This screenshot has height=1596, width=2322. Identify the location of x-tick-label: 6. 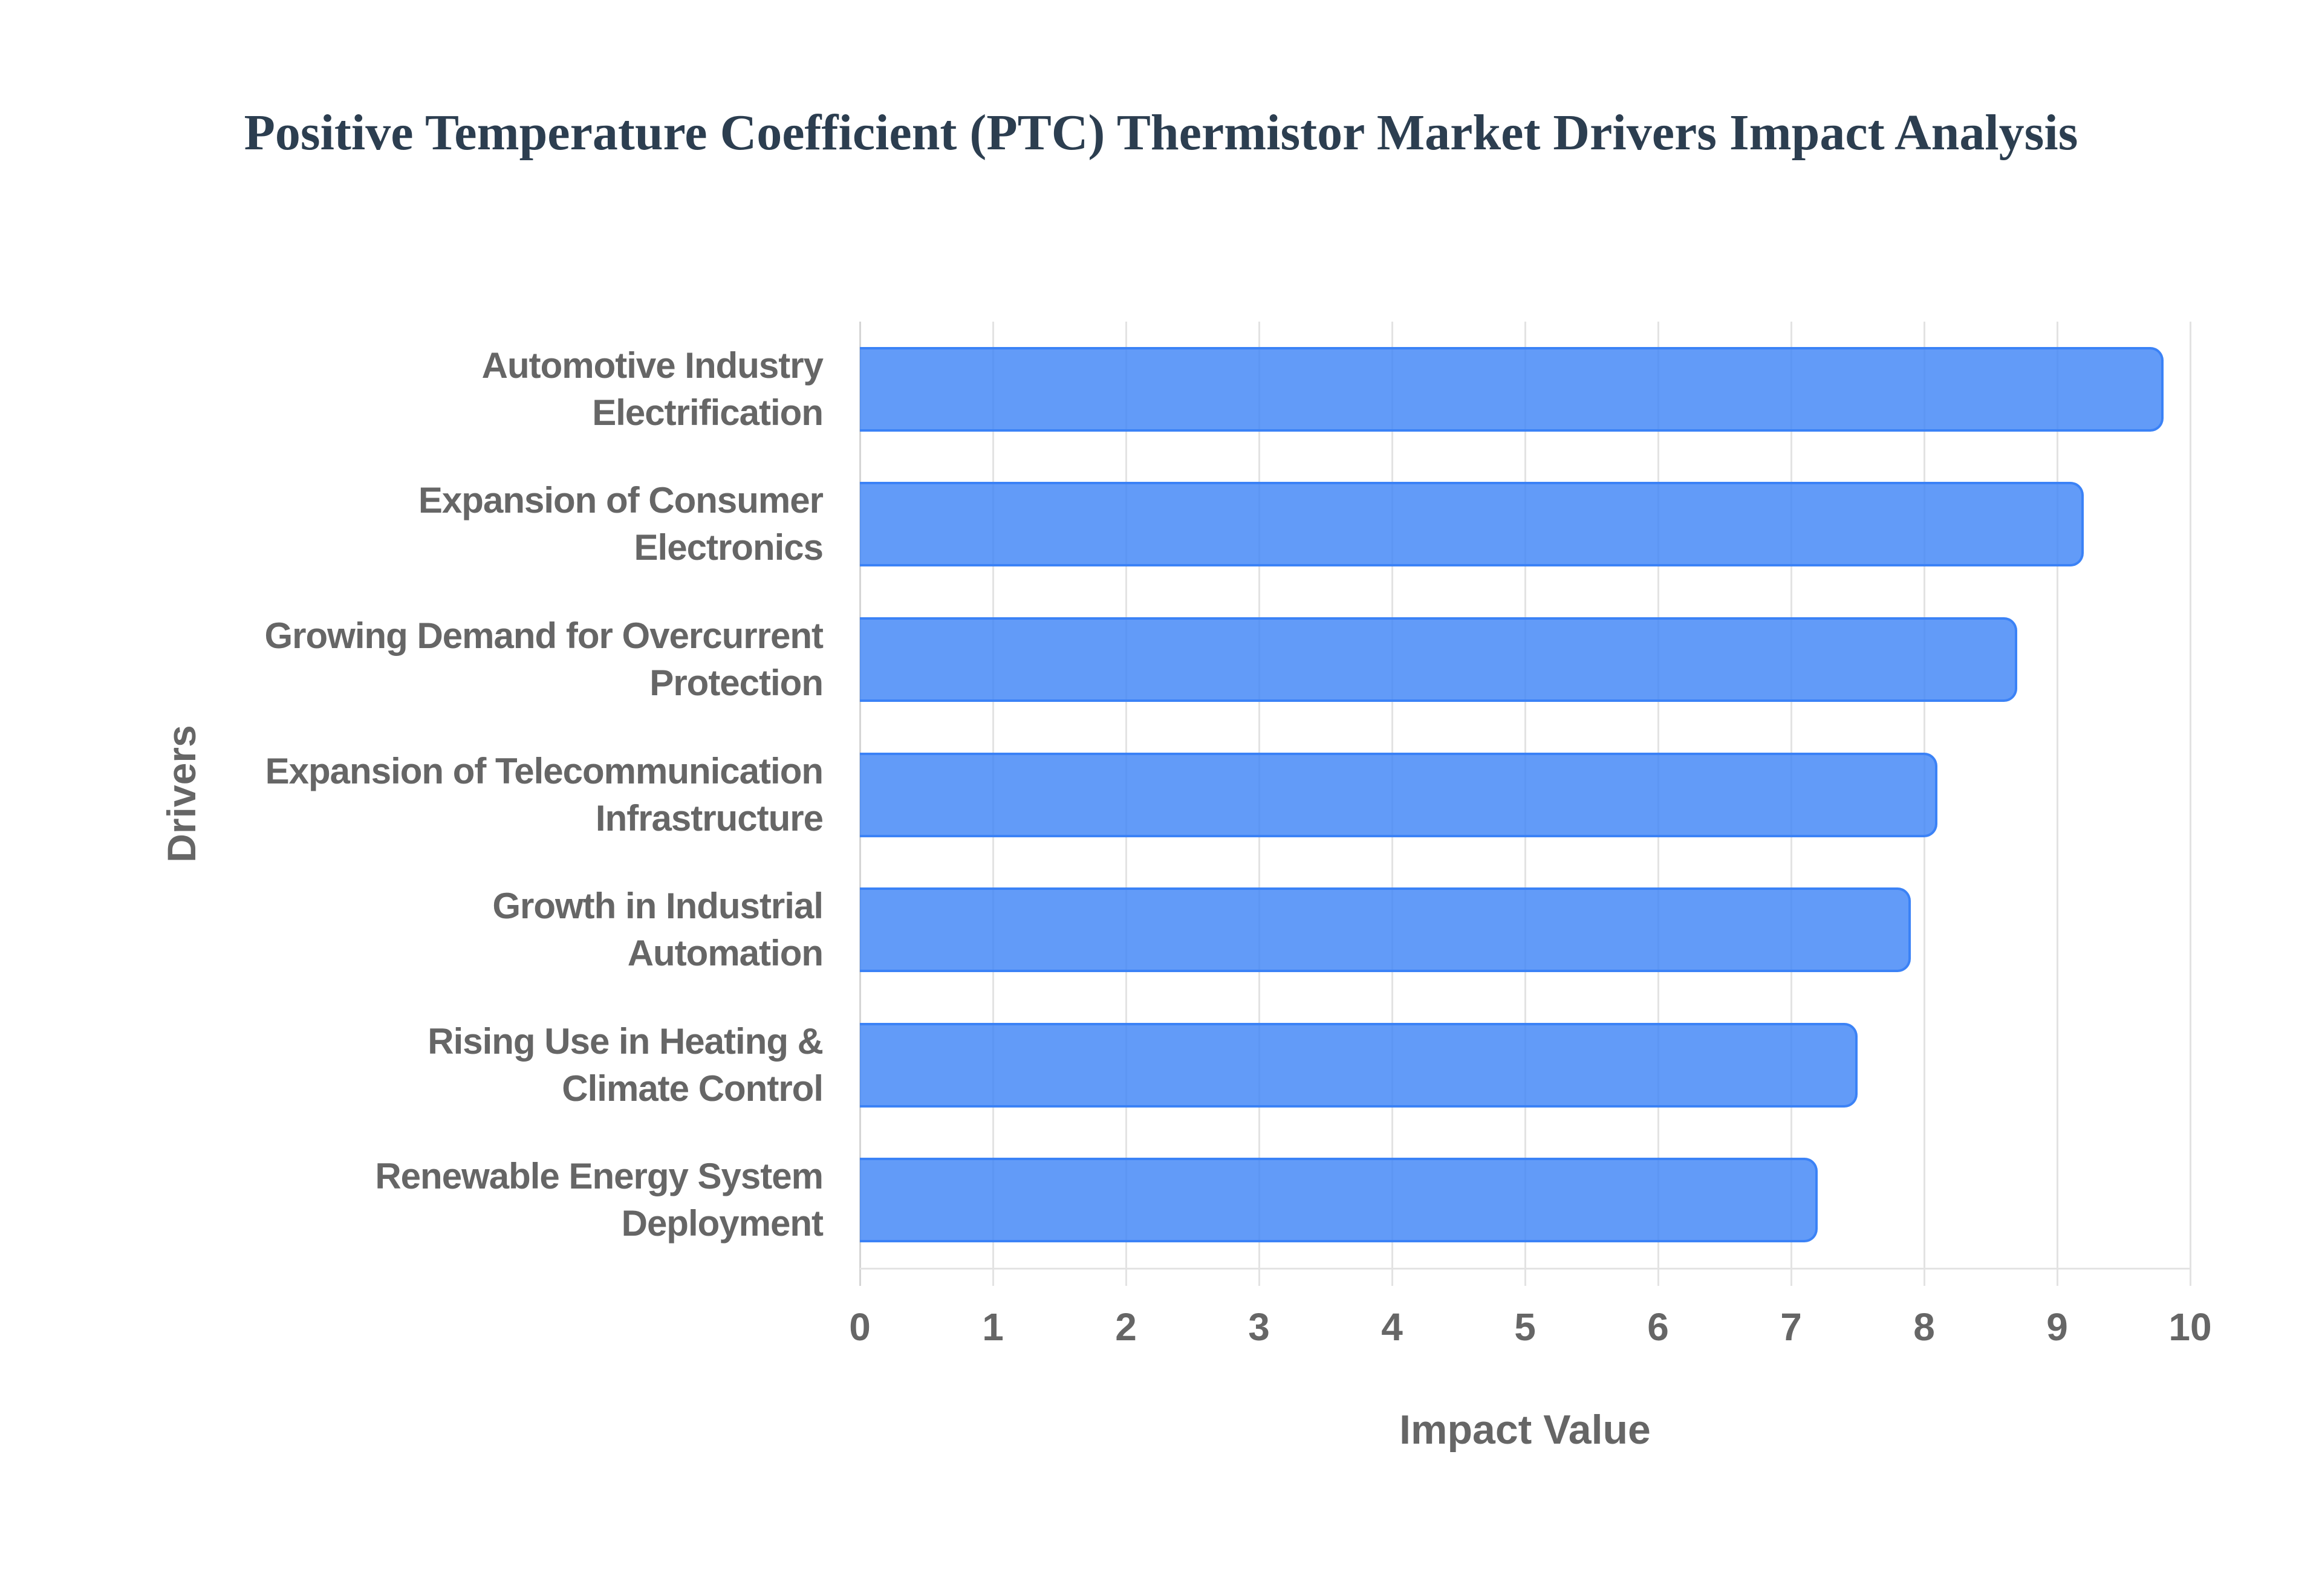
(1658, 1327).